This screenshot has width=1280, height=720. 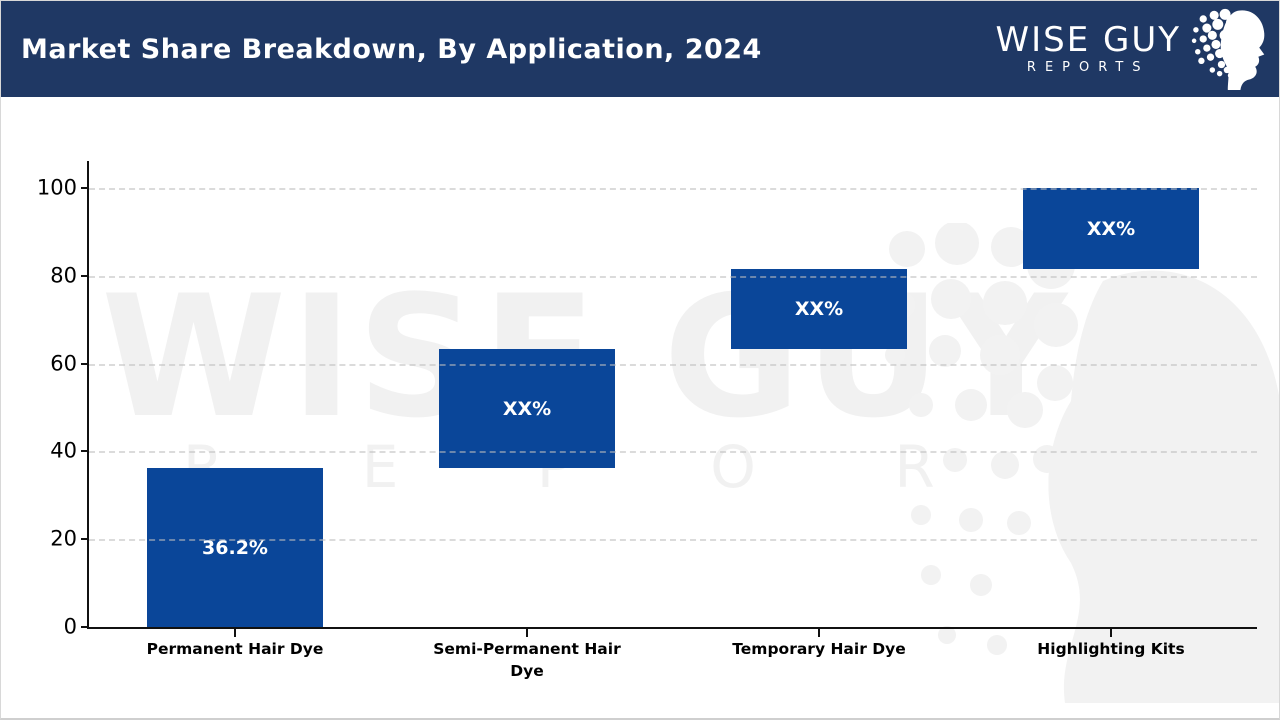 I want to click on y-axis-tick-label: 60, so click(x=63, y=362).